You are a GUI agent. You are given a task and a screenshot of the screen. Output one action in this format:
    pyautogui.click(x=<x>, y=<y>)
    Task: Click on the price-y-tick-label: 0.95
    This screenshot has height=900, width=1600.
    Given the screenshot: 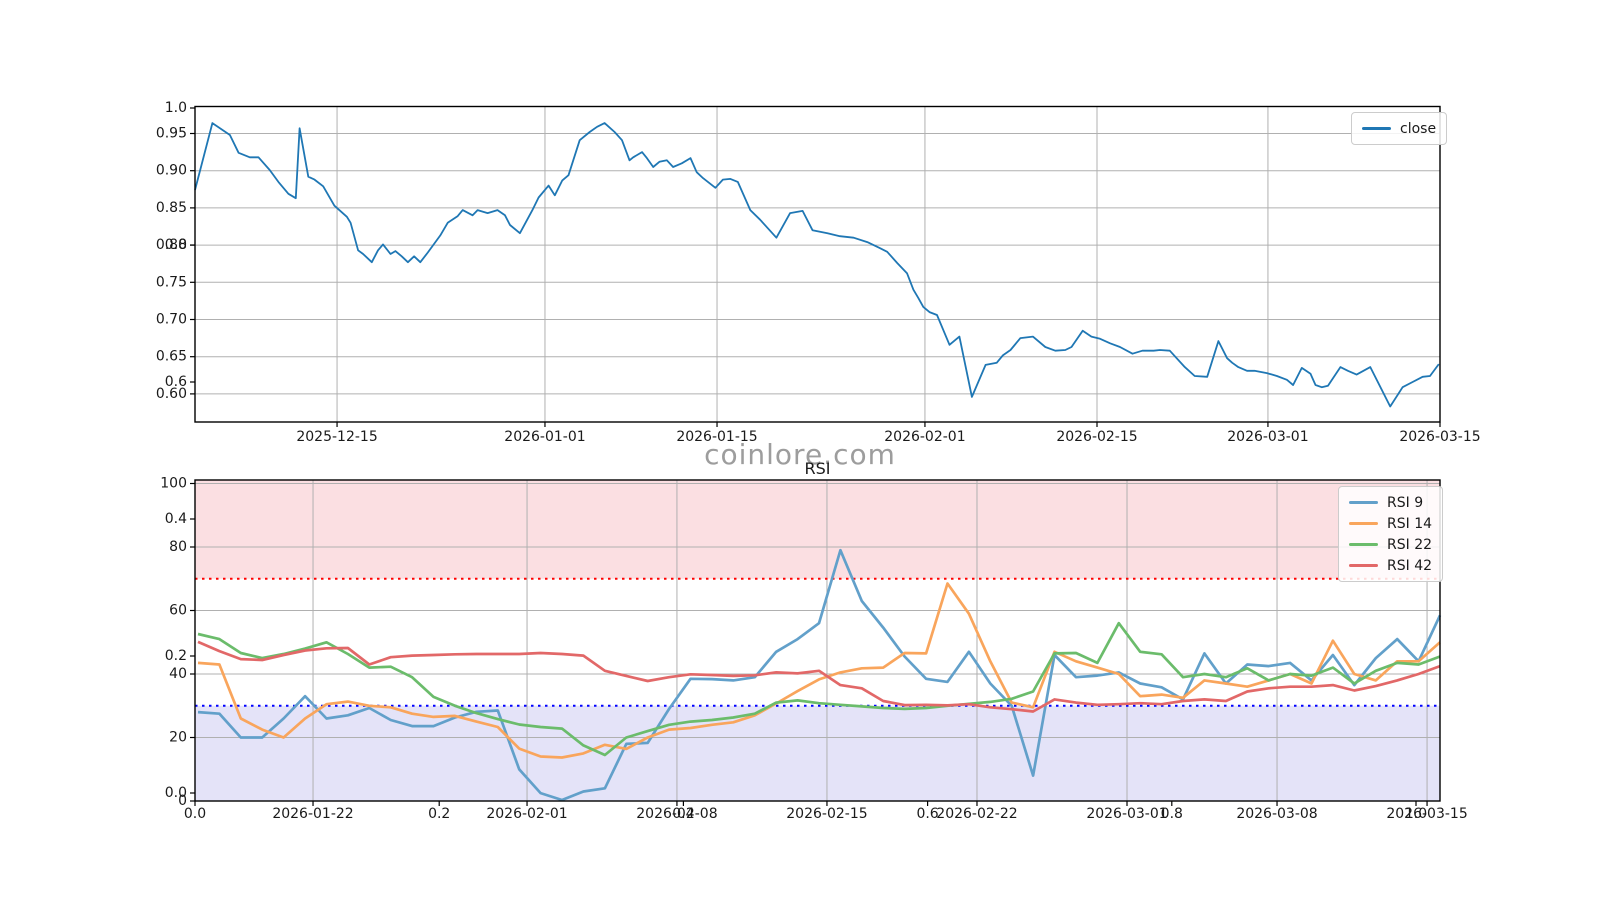 What is the action you would take?
    pyautogui.click(x=171, y=134)
    